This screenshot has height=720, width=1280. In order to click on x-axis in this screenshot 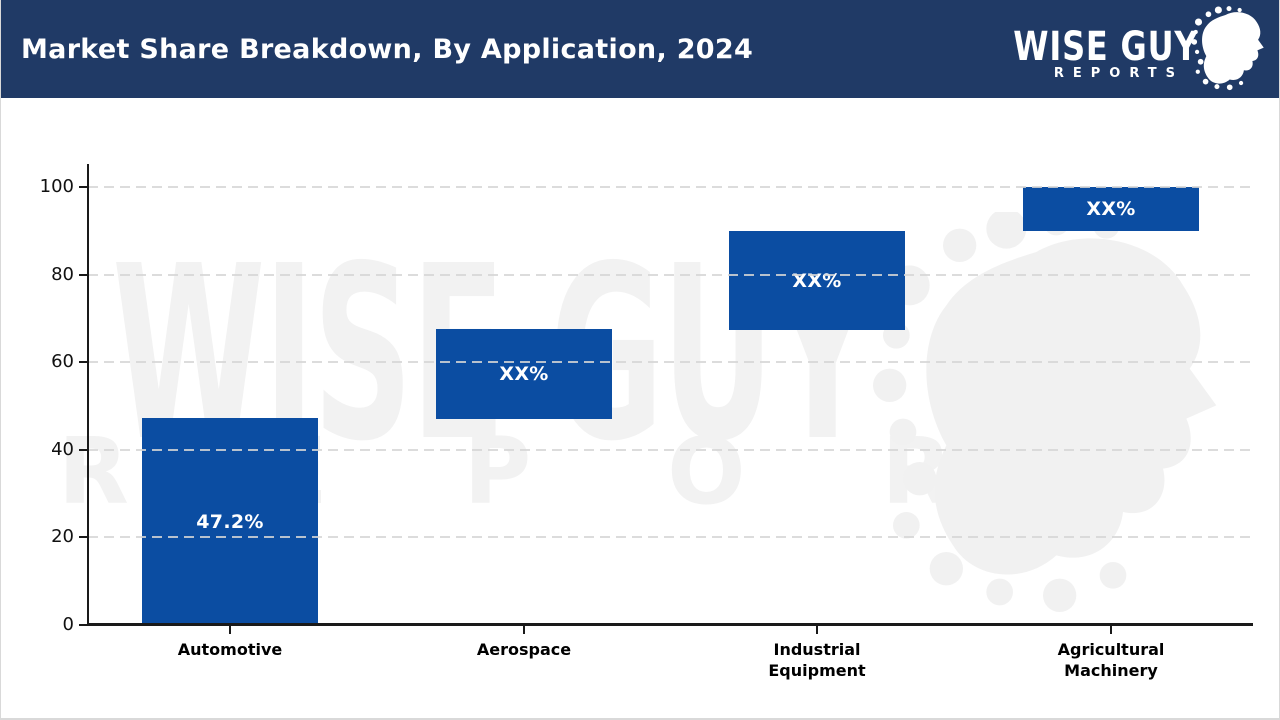, I will do `click(670, 624)`.